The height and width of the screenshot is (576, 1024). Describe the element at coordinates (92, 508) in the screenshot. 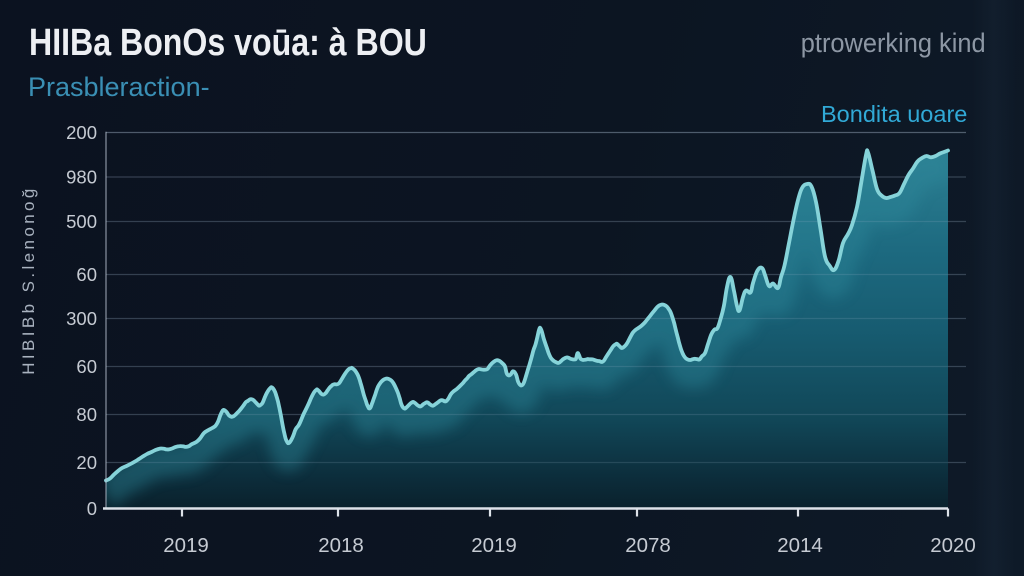

I see `svg-text: 0` at that location.